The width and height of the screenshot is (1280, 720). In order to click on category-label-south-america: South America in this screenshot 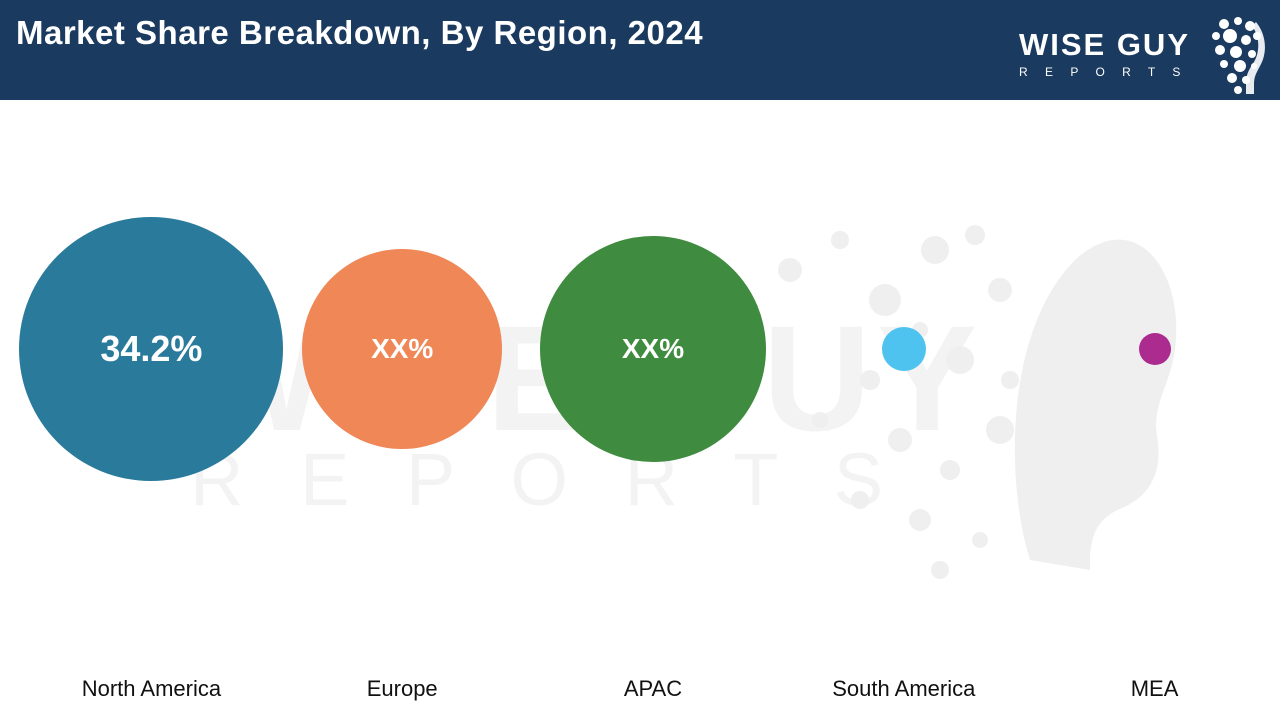, I will do `click(904, 688)`.